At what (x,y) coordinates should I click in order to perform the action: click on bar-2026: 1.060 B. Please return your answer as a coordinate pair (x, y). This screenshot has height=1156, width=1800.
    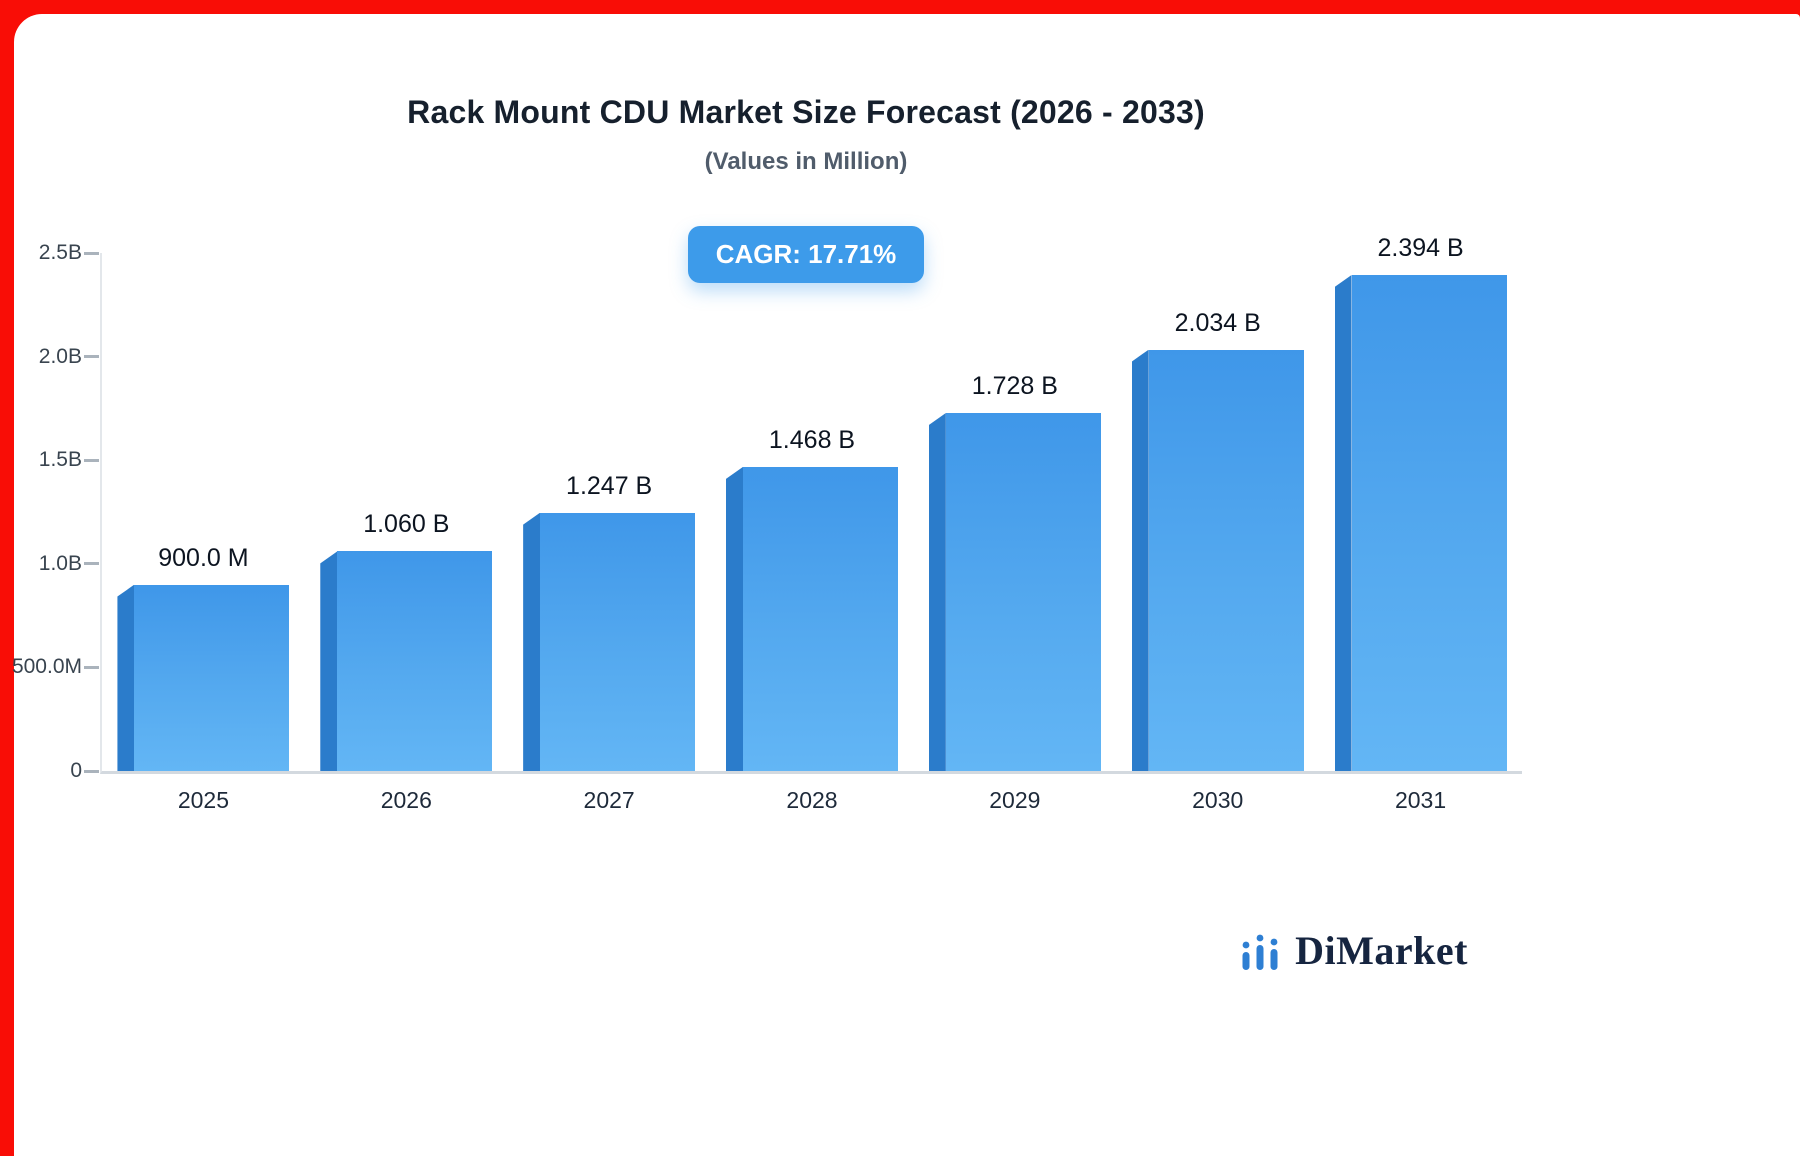
    Looking at the image, I should click on (406, 640).